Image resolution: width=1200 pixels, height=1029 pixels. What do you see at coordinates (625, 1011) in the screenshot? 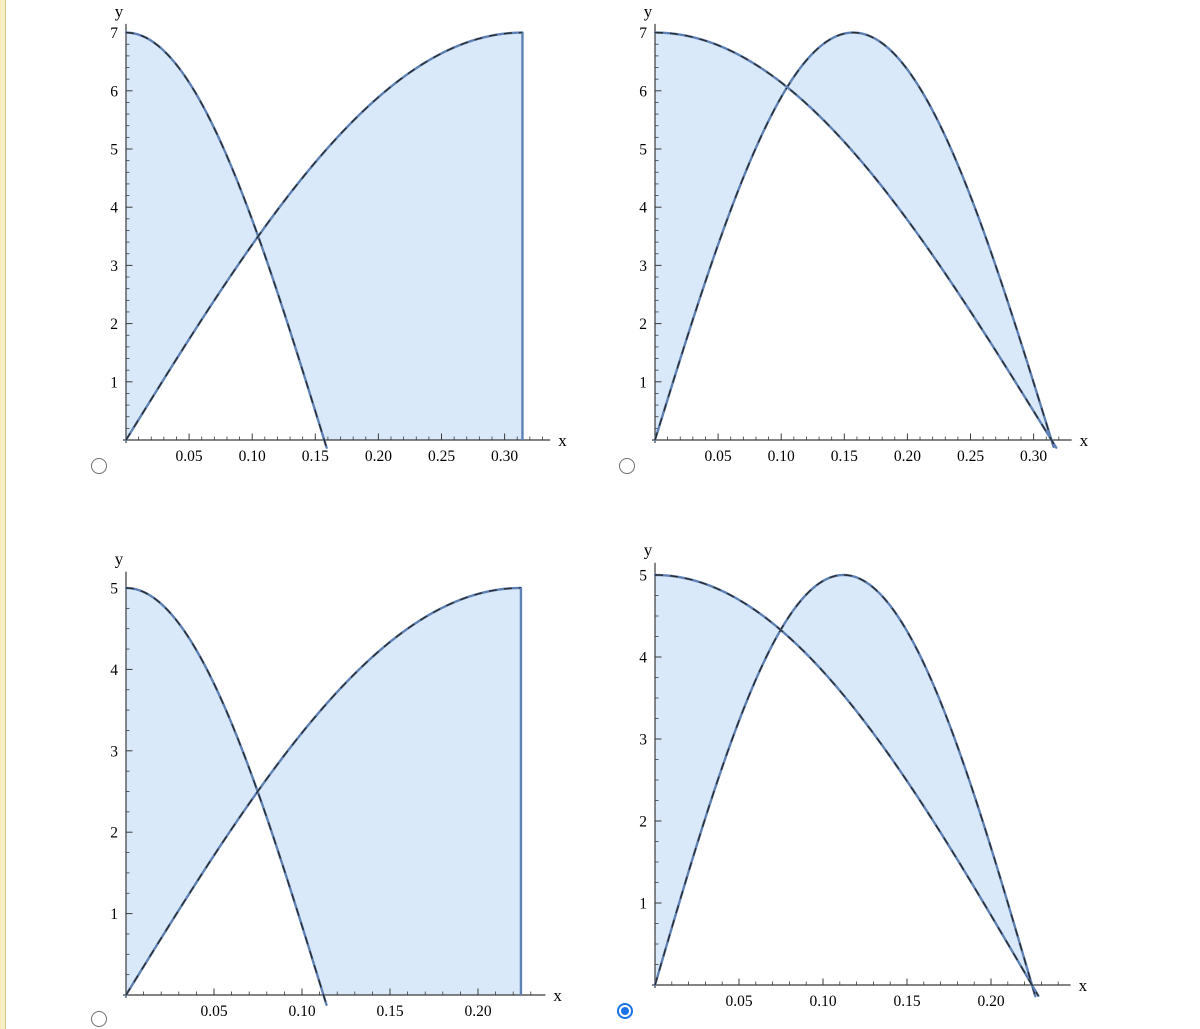
I see `option-d-radio` at bounding box center [625, 1011].